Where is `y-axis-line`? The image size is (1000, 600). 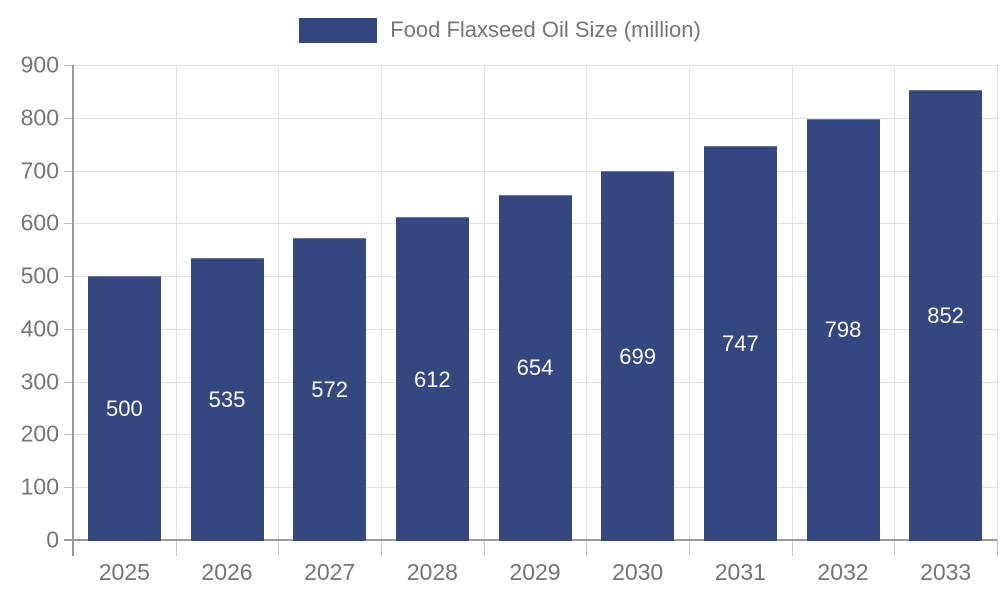 y-axis-line is located at coordinates (73, 310).